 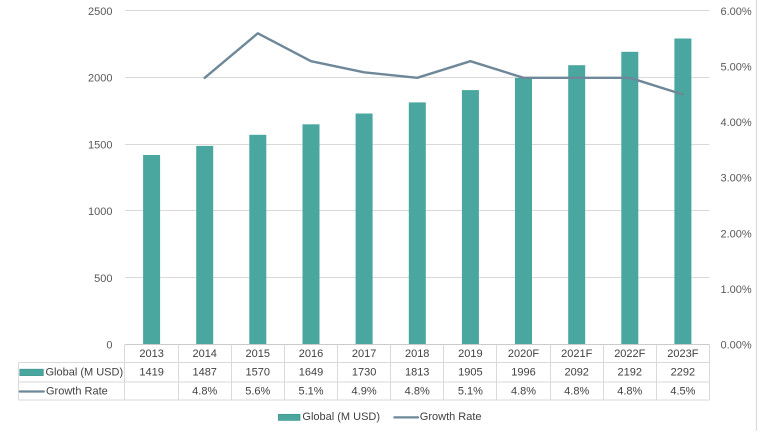 I want to click on svg-text: 1570, so click(x=258, y=372).